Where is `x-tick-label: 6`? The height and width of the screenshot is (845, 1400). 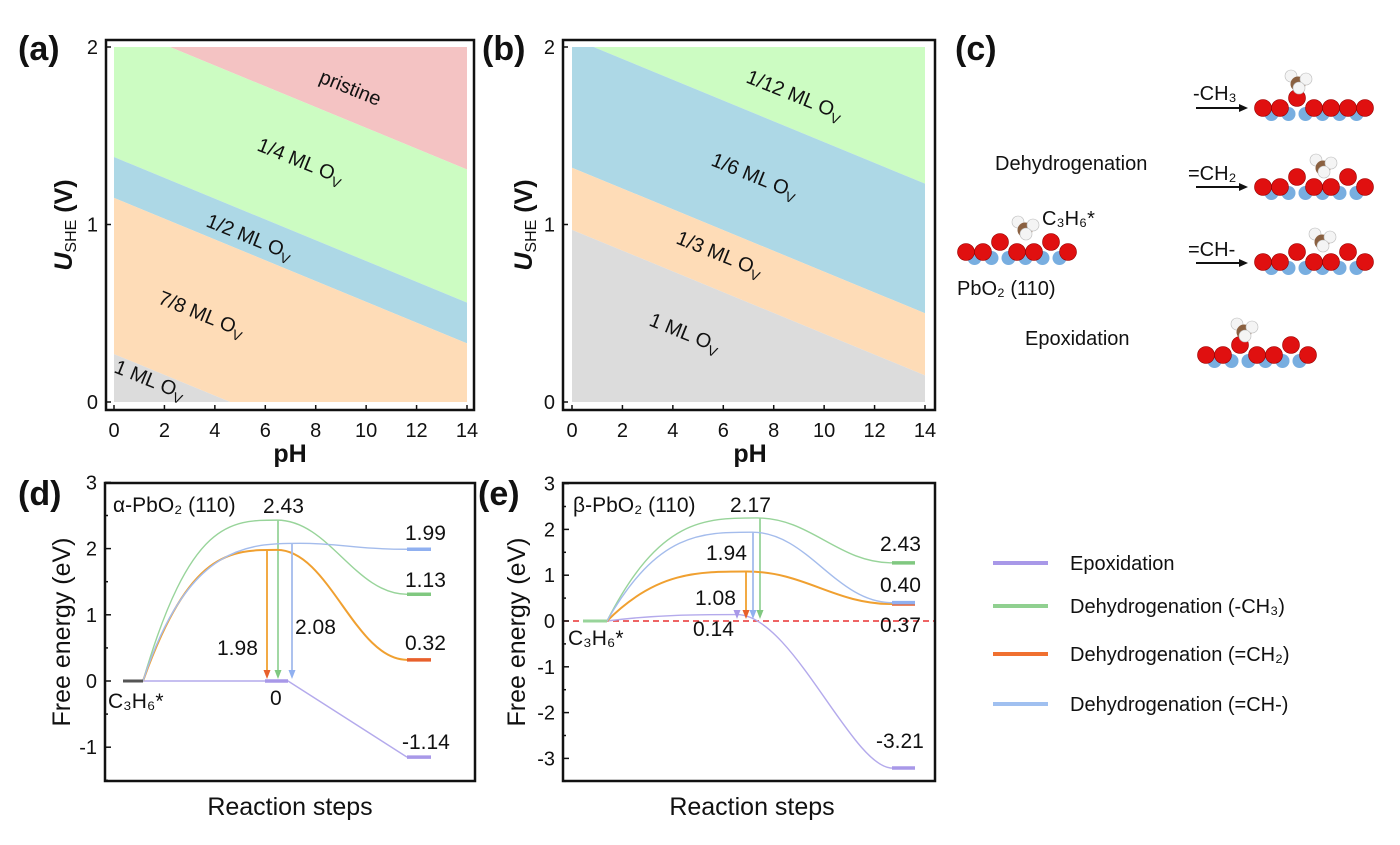 x-tick-label: 6 is located at coordinates (265, 431).